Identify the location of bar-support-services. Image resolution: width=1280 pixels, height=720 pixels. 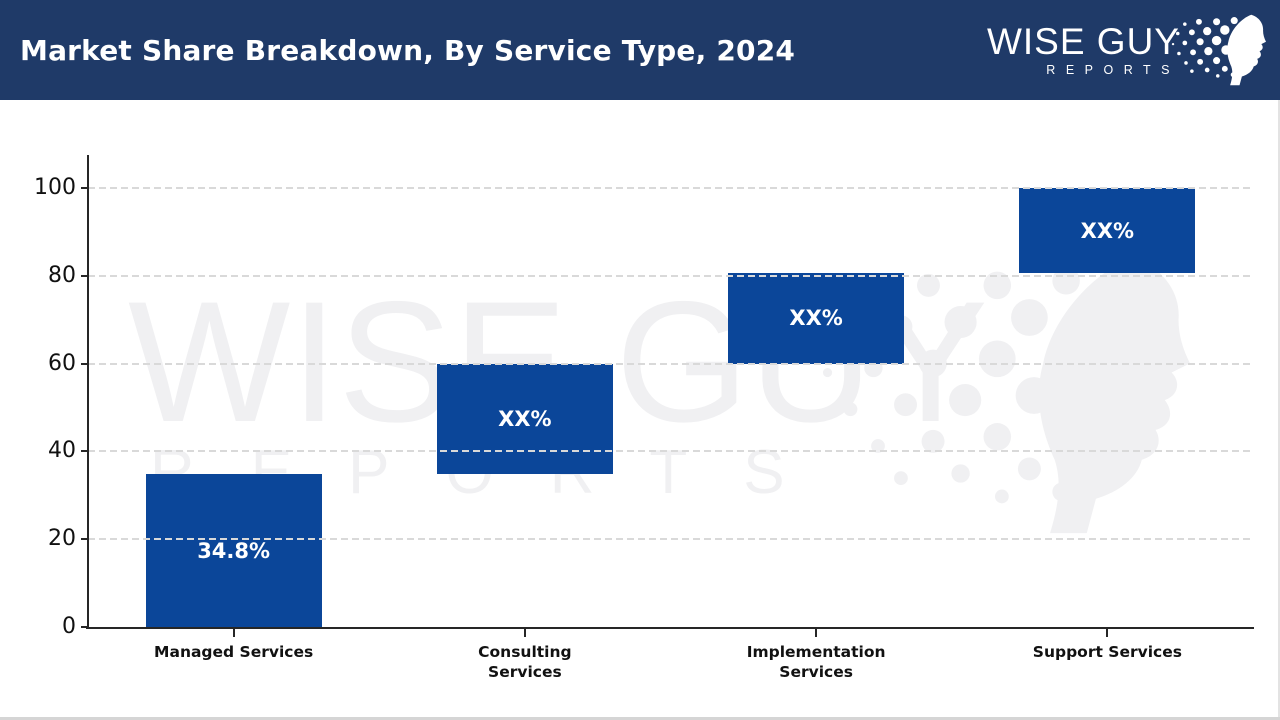
(1107, 231).